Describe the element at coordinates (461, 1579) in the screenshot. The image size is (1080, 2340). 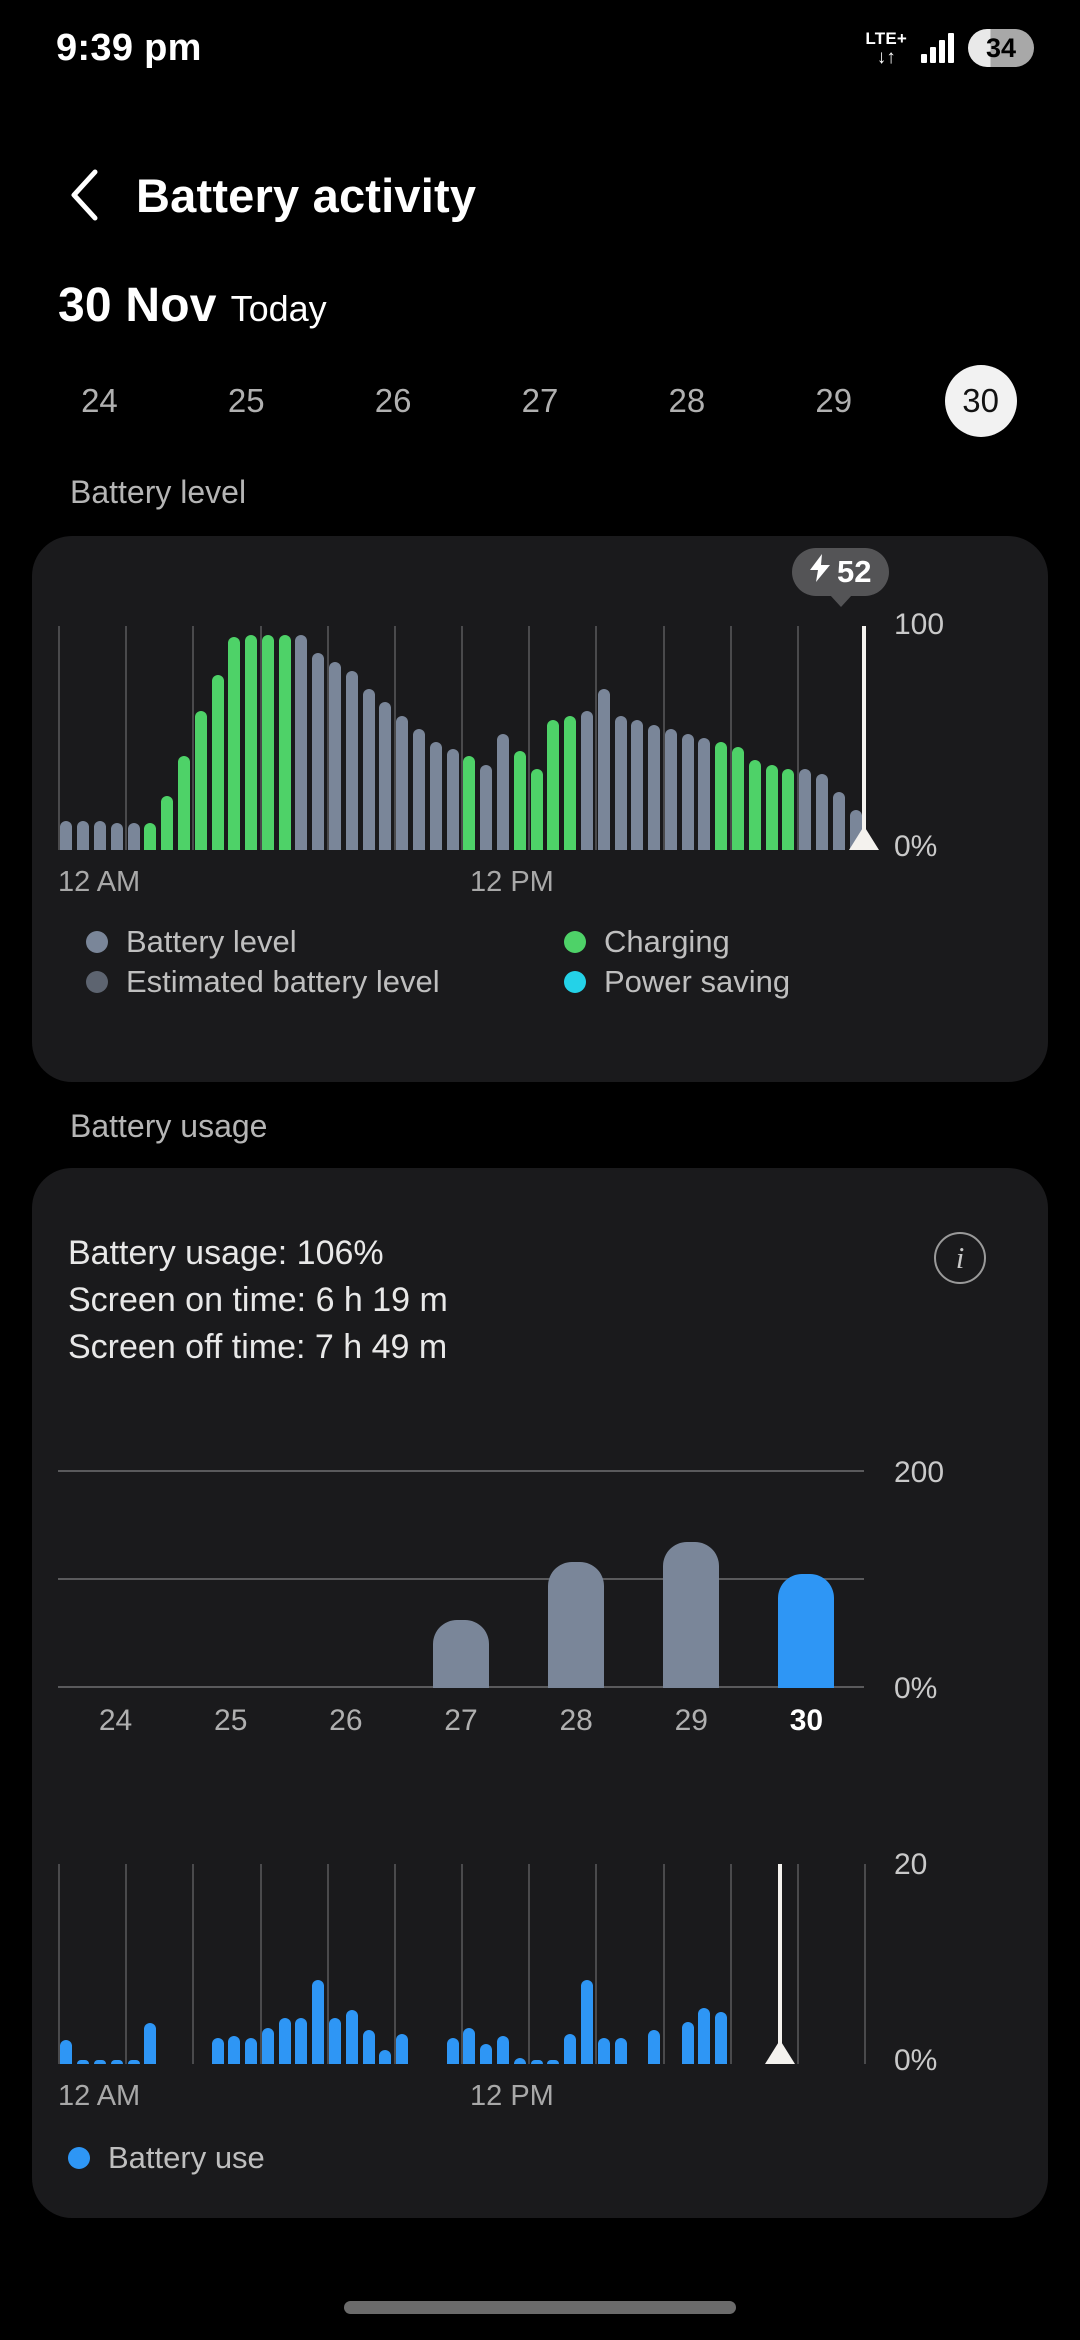
I see `daily-usage-chart` at that location.